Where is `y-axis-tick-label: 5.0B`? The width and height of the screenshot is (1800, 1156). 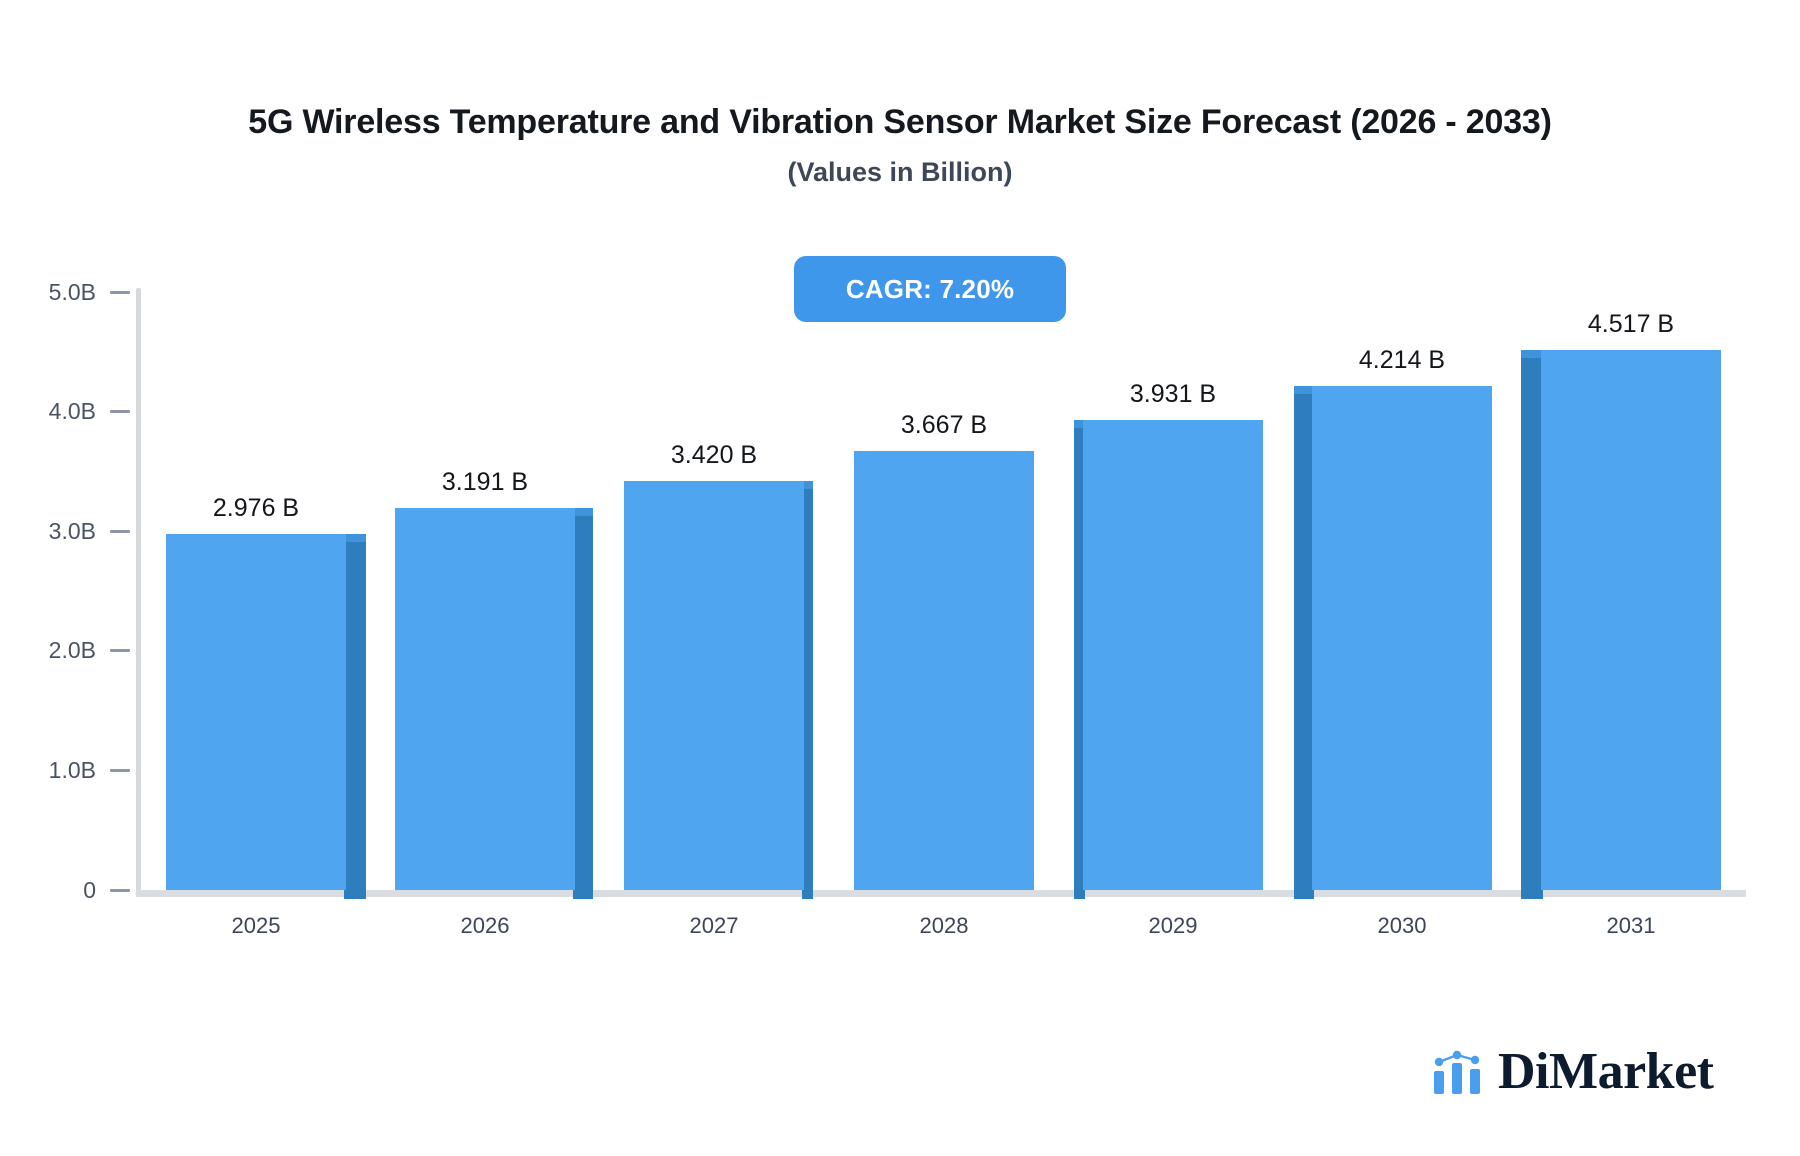
y-axis-tick-label: 5.0B is located at coordinates (72, 291).